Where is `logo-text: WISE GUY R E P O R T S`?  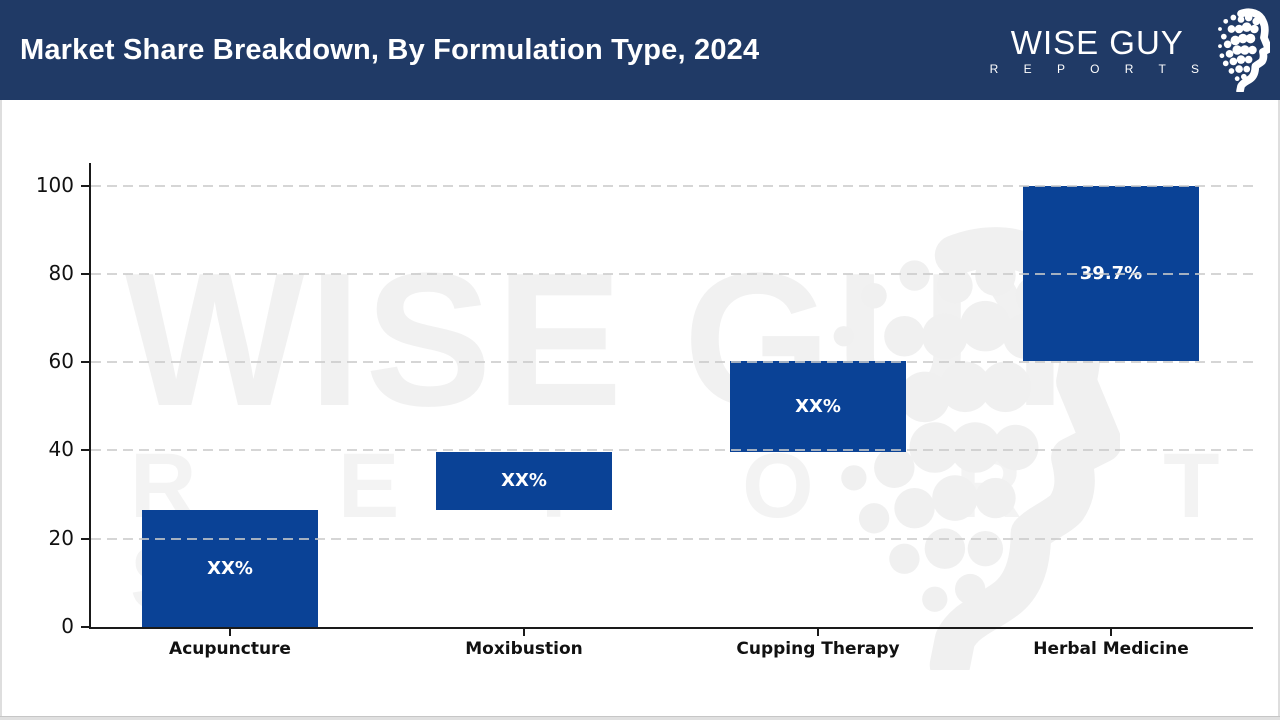 logo-text: WISE GUY R E P O R T S is located at coordinates (1097, 50).